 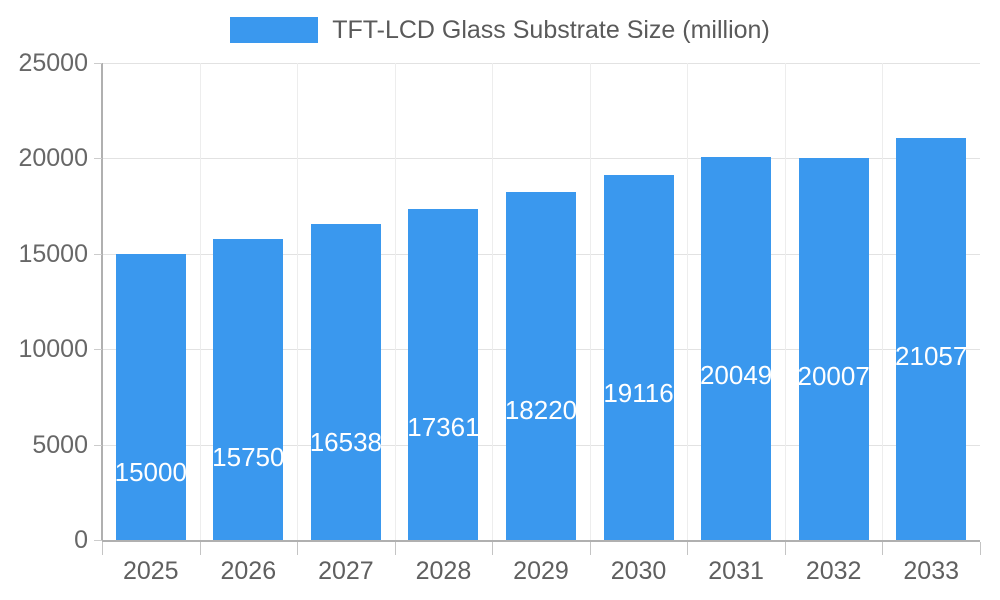 I want to click on chart-legend: TFT-LCD Glass Substrate Size (million), so click(x=500, y=30).